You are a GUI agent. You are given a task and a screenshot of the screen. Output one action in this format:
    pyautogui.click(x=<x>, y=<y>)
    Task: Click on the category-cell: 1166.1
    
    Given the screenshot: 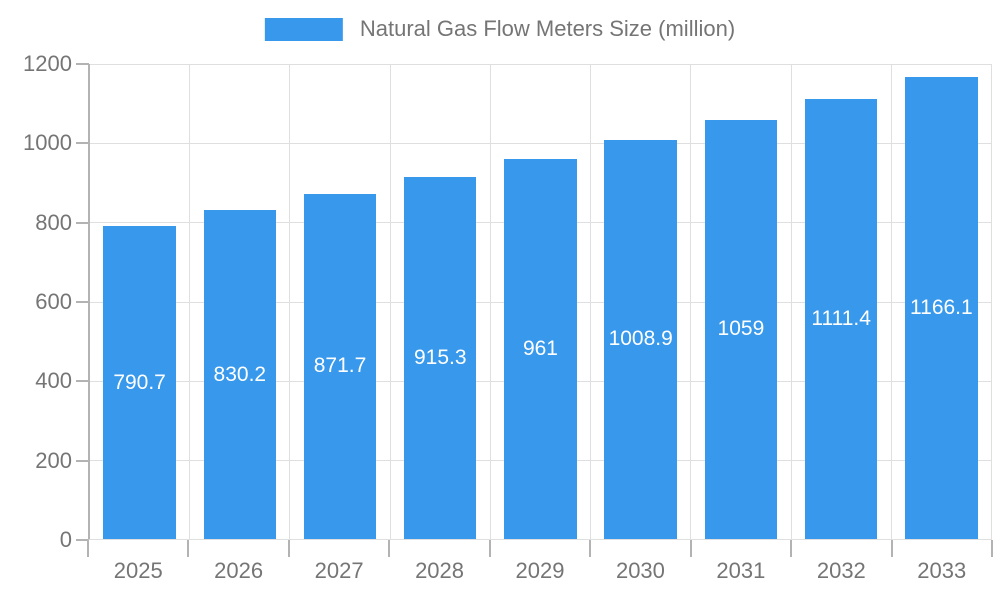 What is the action you would take?
    pyautogui.click(x=942, y=301)
    